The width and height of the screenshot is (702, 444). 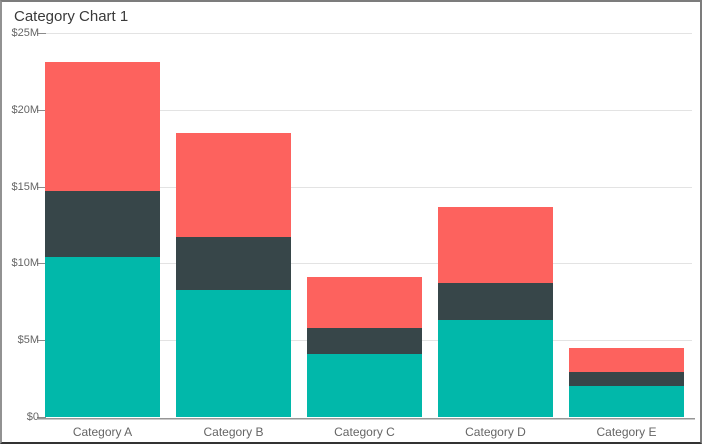 What do you see at coordinates (71, 16) in the screenshot?
I see `chart-title: Category Chart 1` at bounding box center [71, 16].